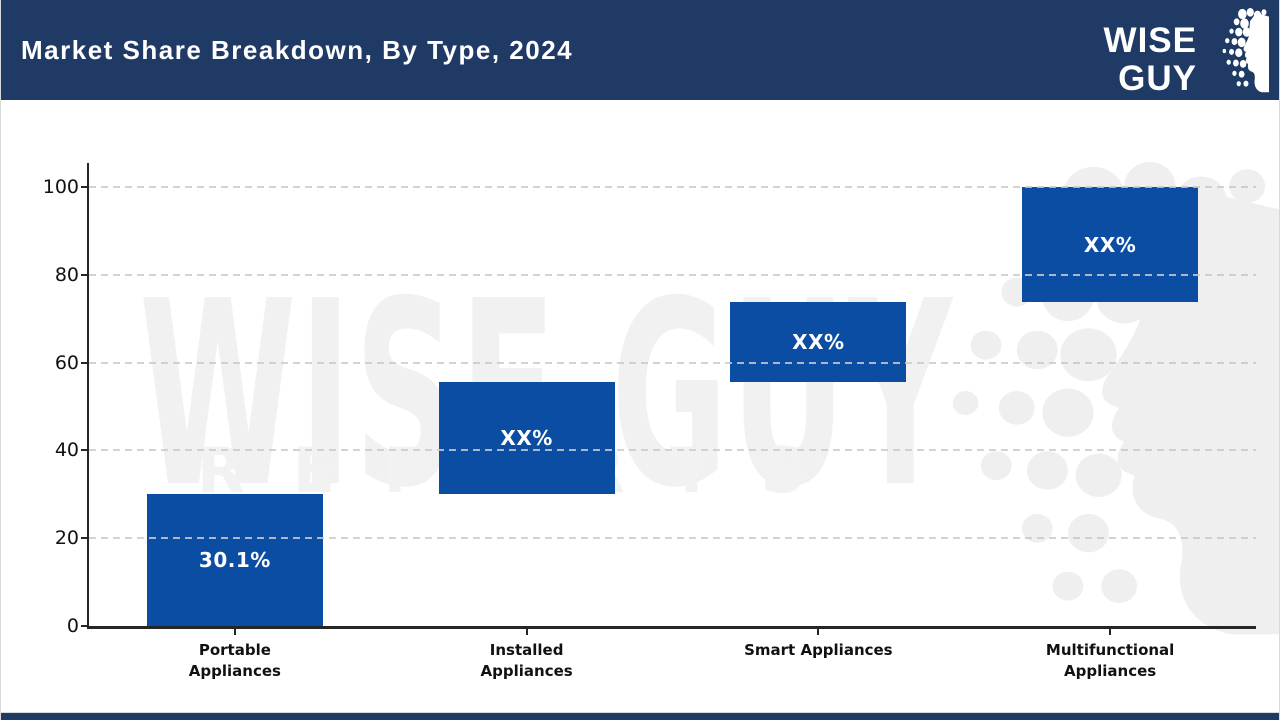 The width and height of the screenshot is (1280, 720). I want to click on x-axis-category-label: Smart Appliances, so click(818, 650).